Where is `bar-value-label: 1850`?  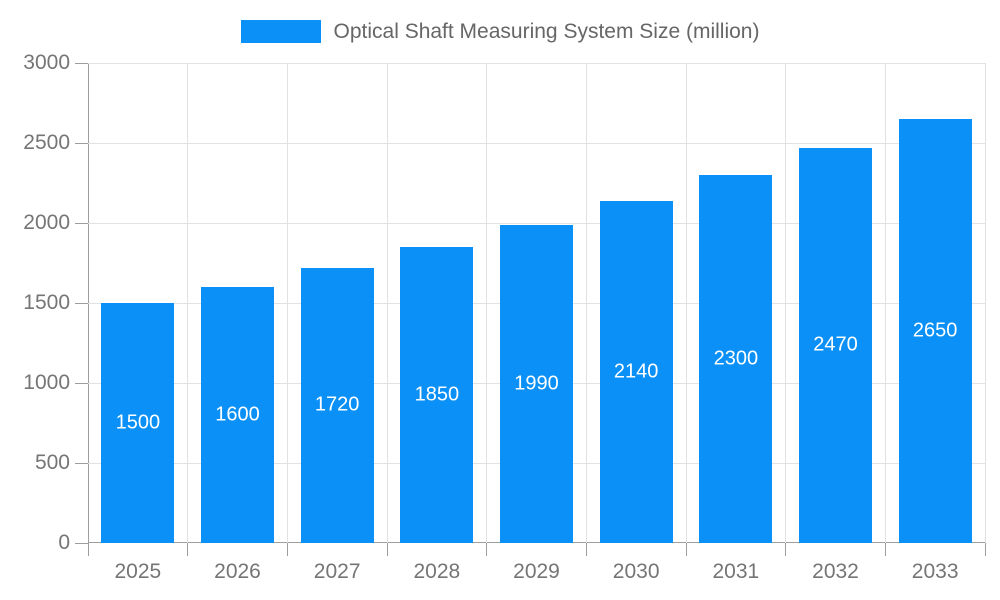 bar-value-label: 1850 is located at coordinates (437, 394).